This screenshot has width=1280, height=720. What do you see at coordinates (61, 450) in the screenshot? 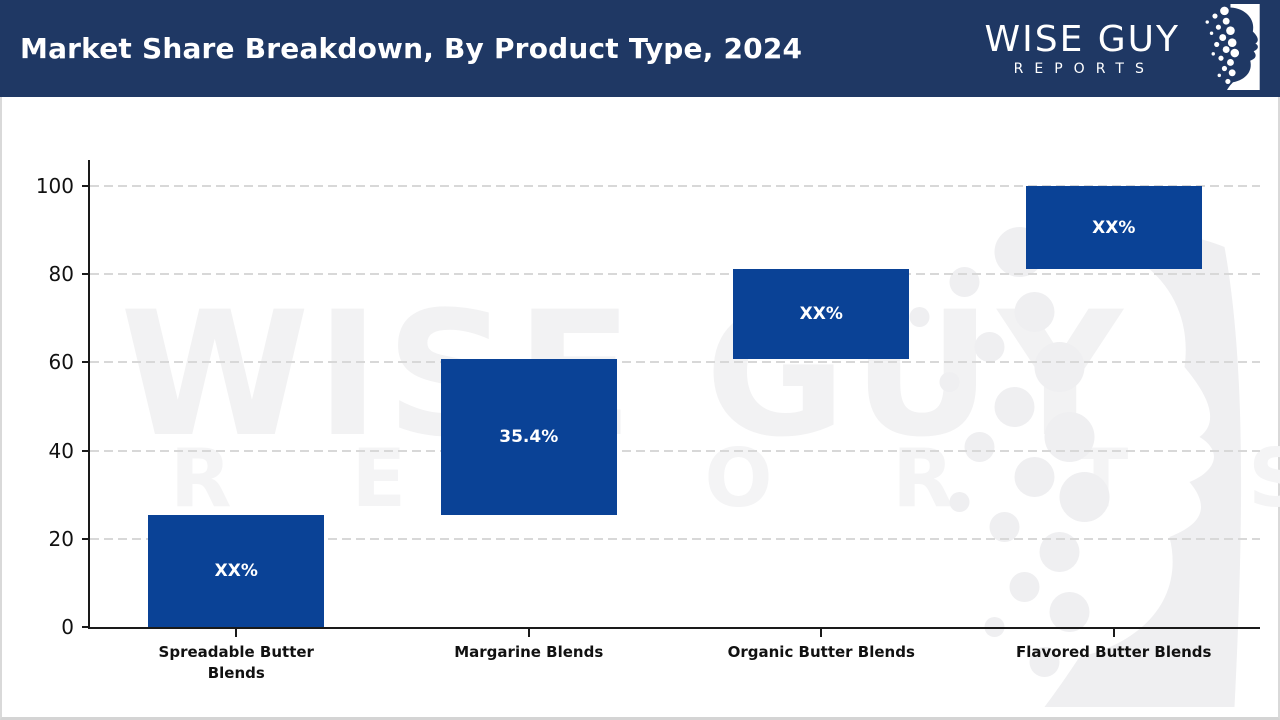
I see `y-axis-tick-label: 40` at bounding box center [61, 450].